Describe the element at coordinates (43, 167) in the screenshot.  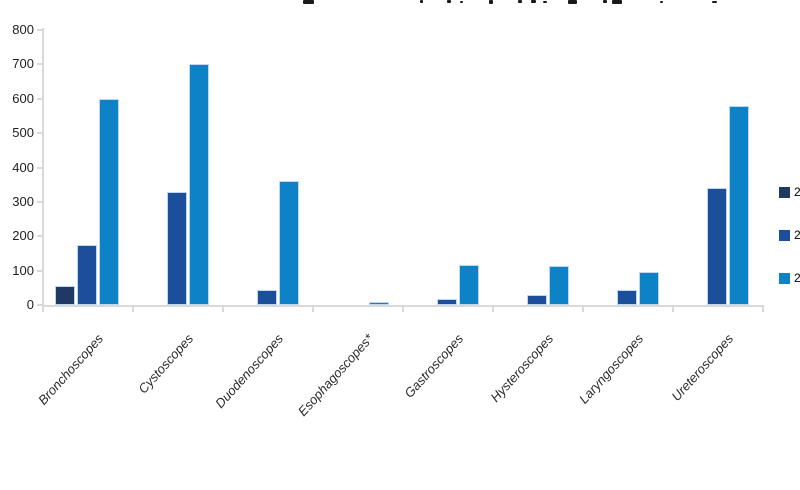
I see `y-axis-line` at that location.